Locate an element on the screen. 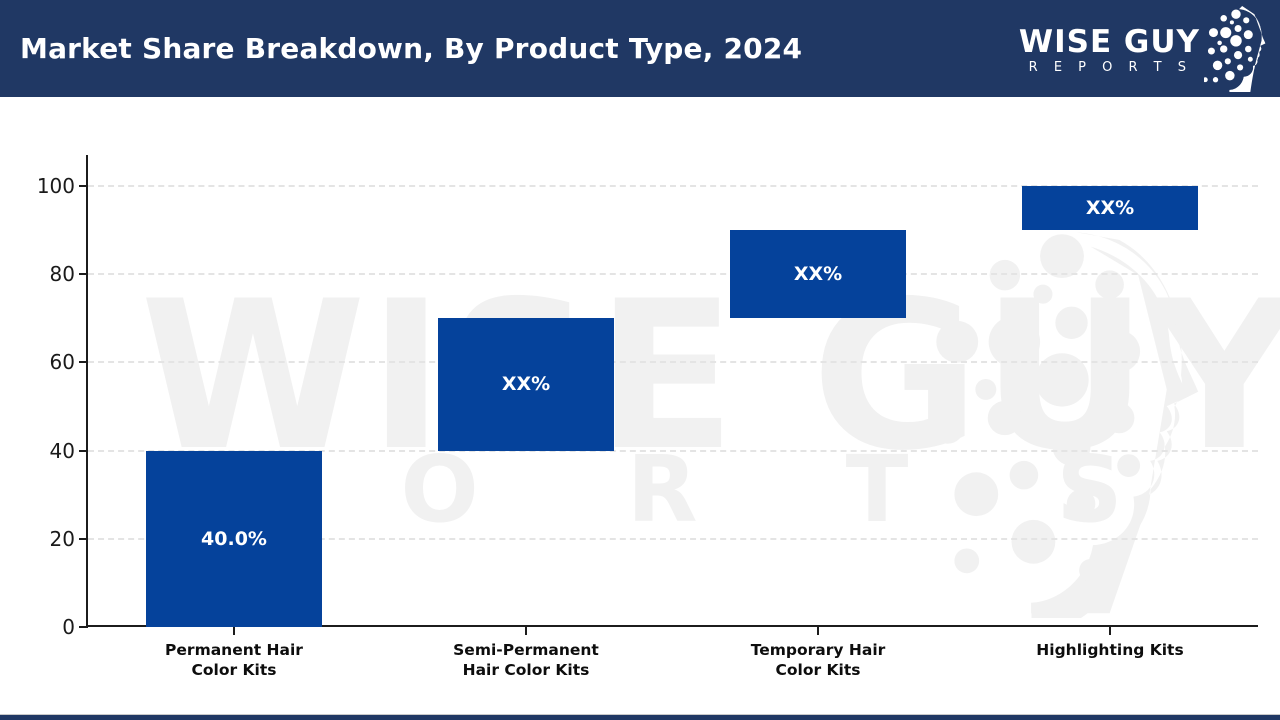  y-axis-tick-label: 40 is located at coordinates (62, 450).